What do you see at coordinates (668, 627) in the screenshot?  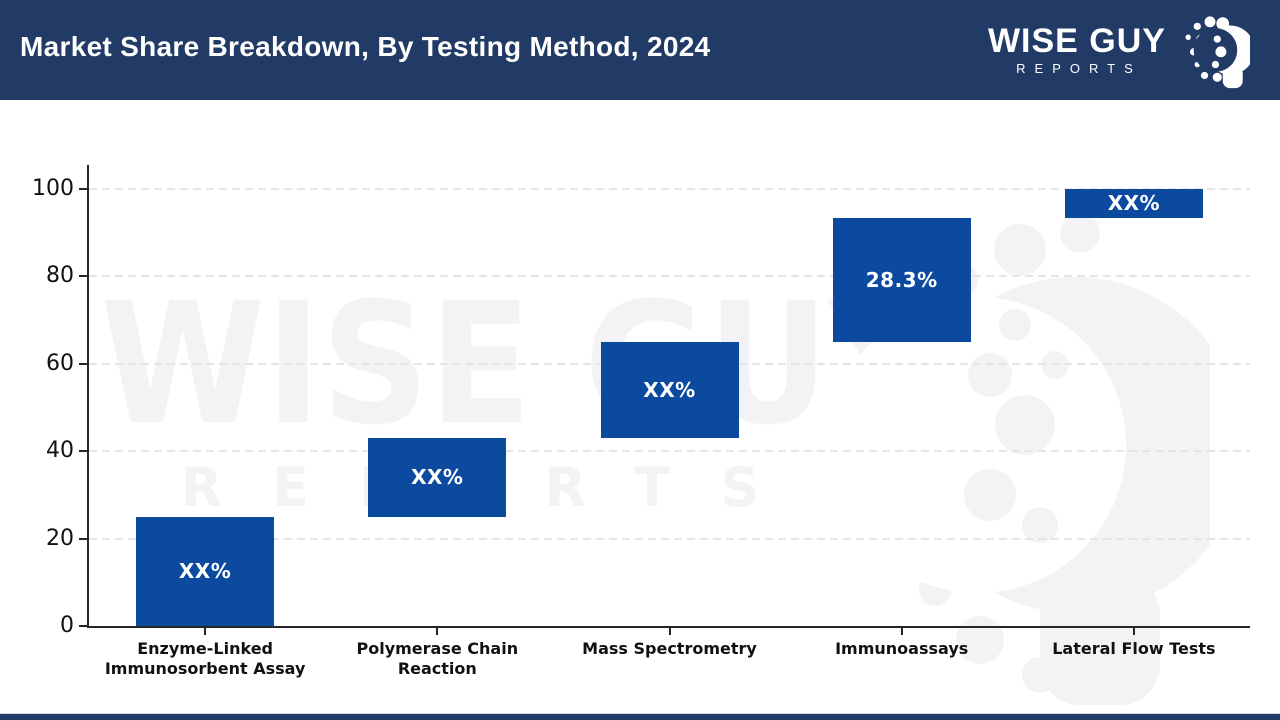 I see `x-axis-spine` at bounding box center [668, 627].